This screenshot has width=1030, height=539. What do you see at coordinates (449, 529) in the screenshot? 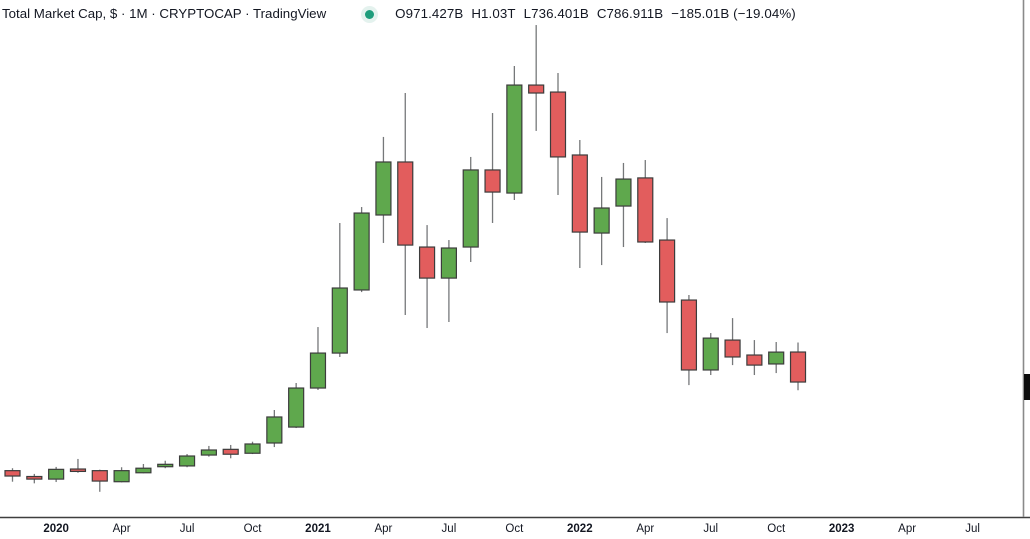
I see `time-axis-label-jul-20: Jul` at bounding box center [449, 529].